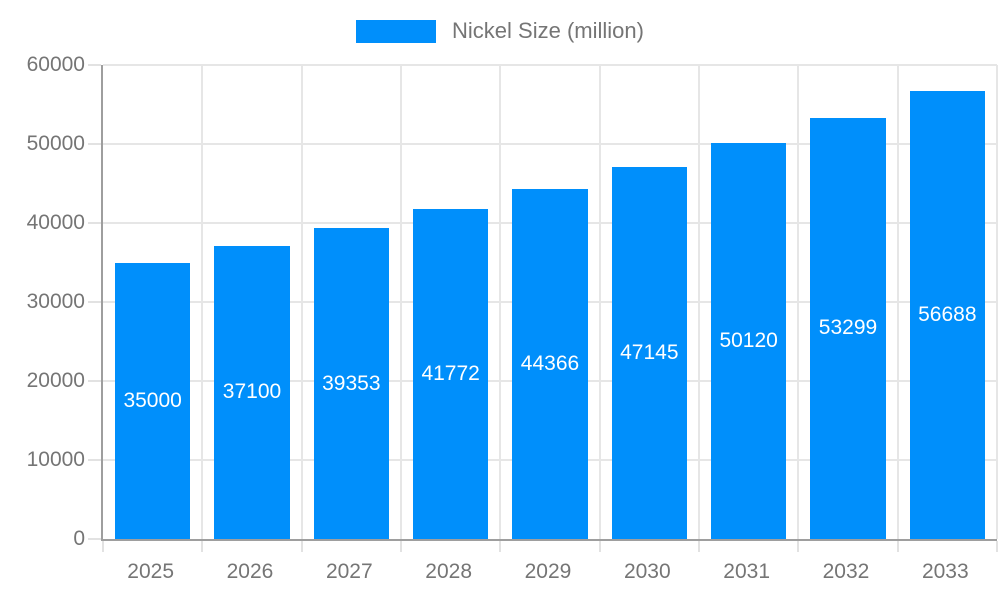 This screenshot has width=1000, height=600. I want to click on bar-value-label: 53299, so click(848, 328).